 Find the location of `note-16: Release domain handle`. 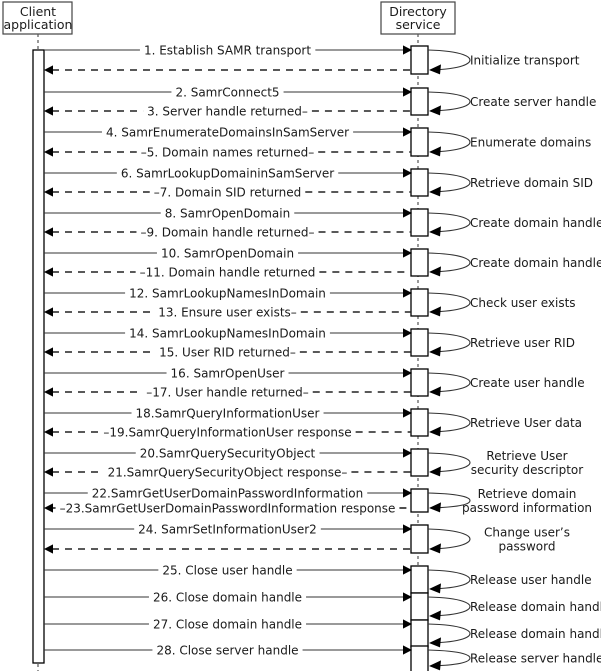

note-16: Release domain handle is located at coordinates (514, 635).